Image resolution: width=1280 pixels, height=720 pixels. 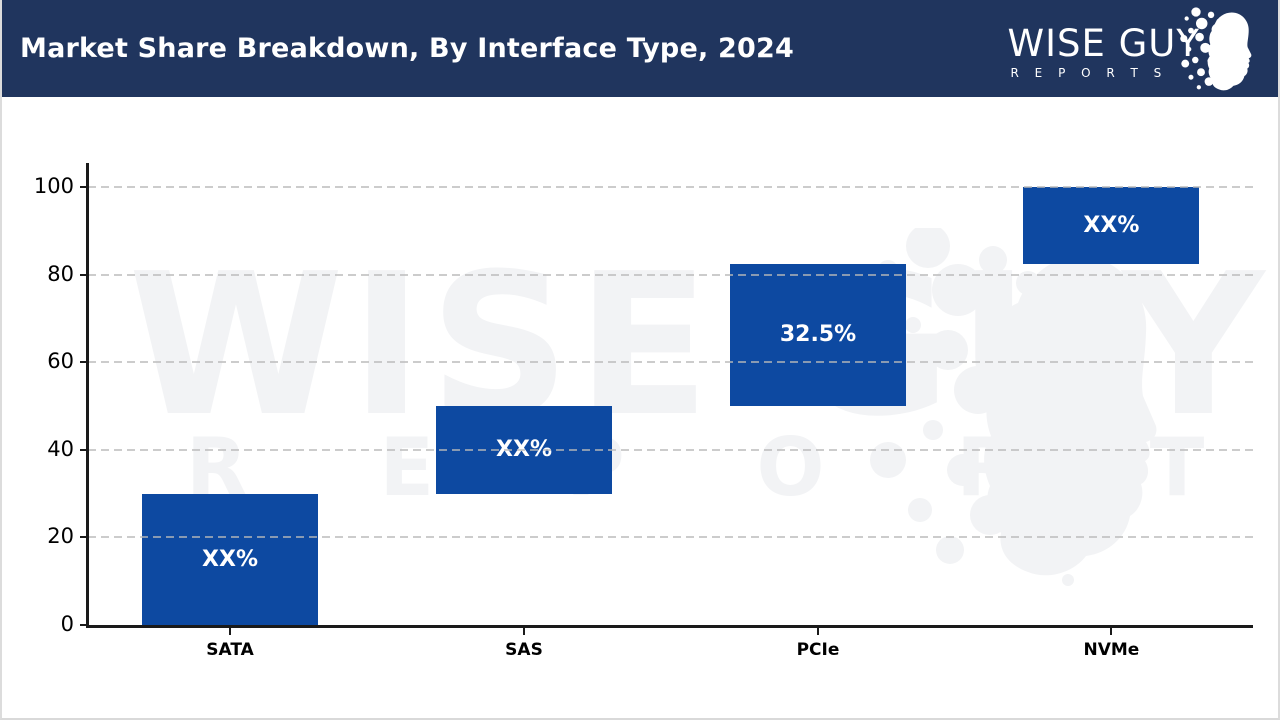 What do you see at coordinates (60, 361) in the screenshot?
I see `y-tick-label-60: 60` at bounding box center [60, 361].